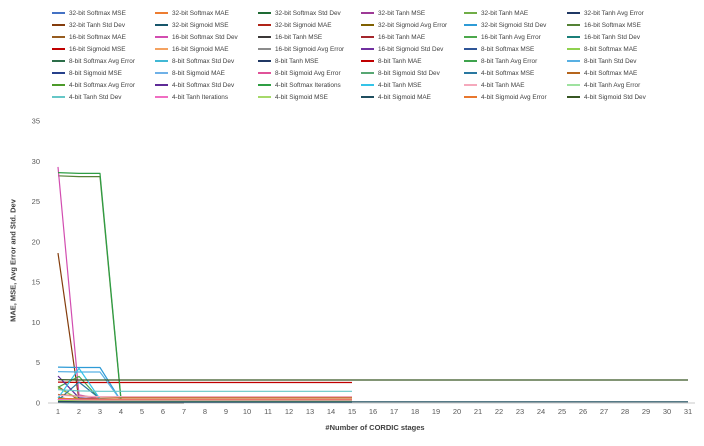 The width and height of the screenshot is (704, 446). What do you see at coordinates (610, 61) in the screenshot?
I see `legend-label: 8-bit Tanh Std Dev` at bounding box center [610, 61].